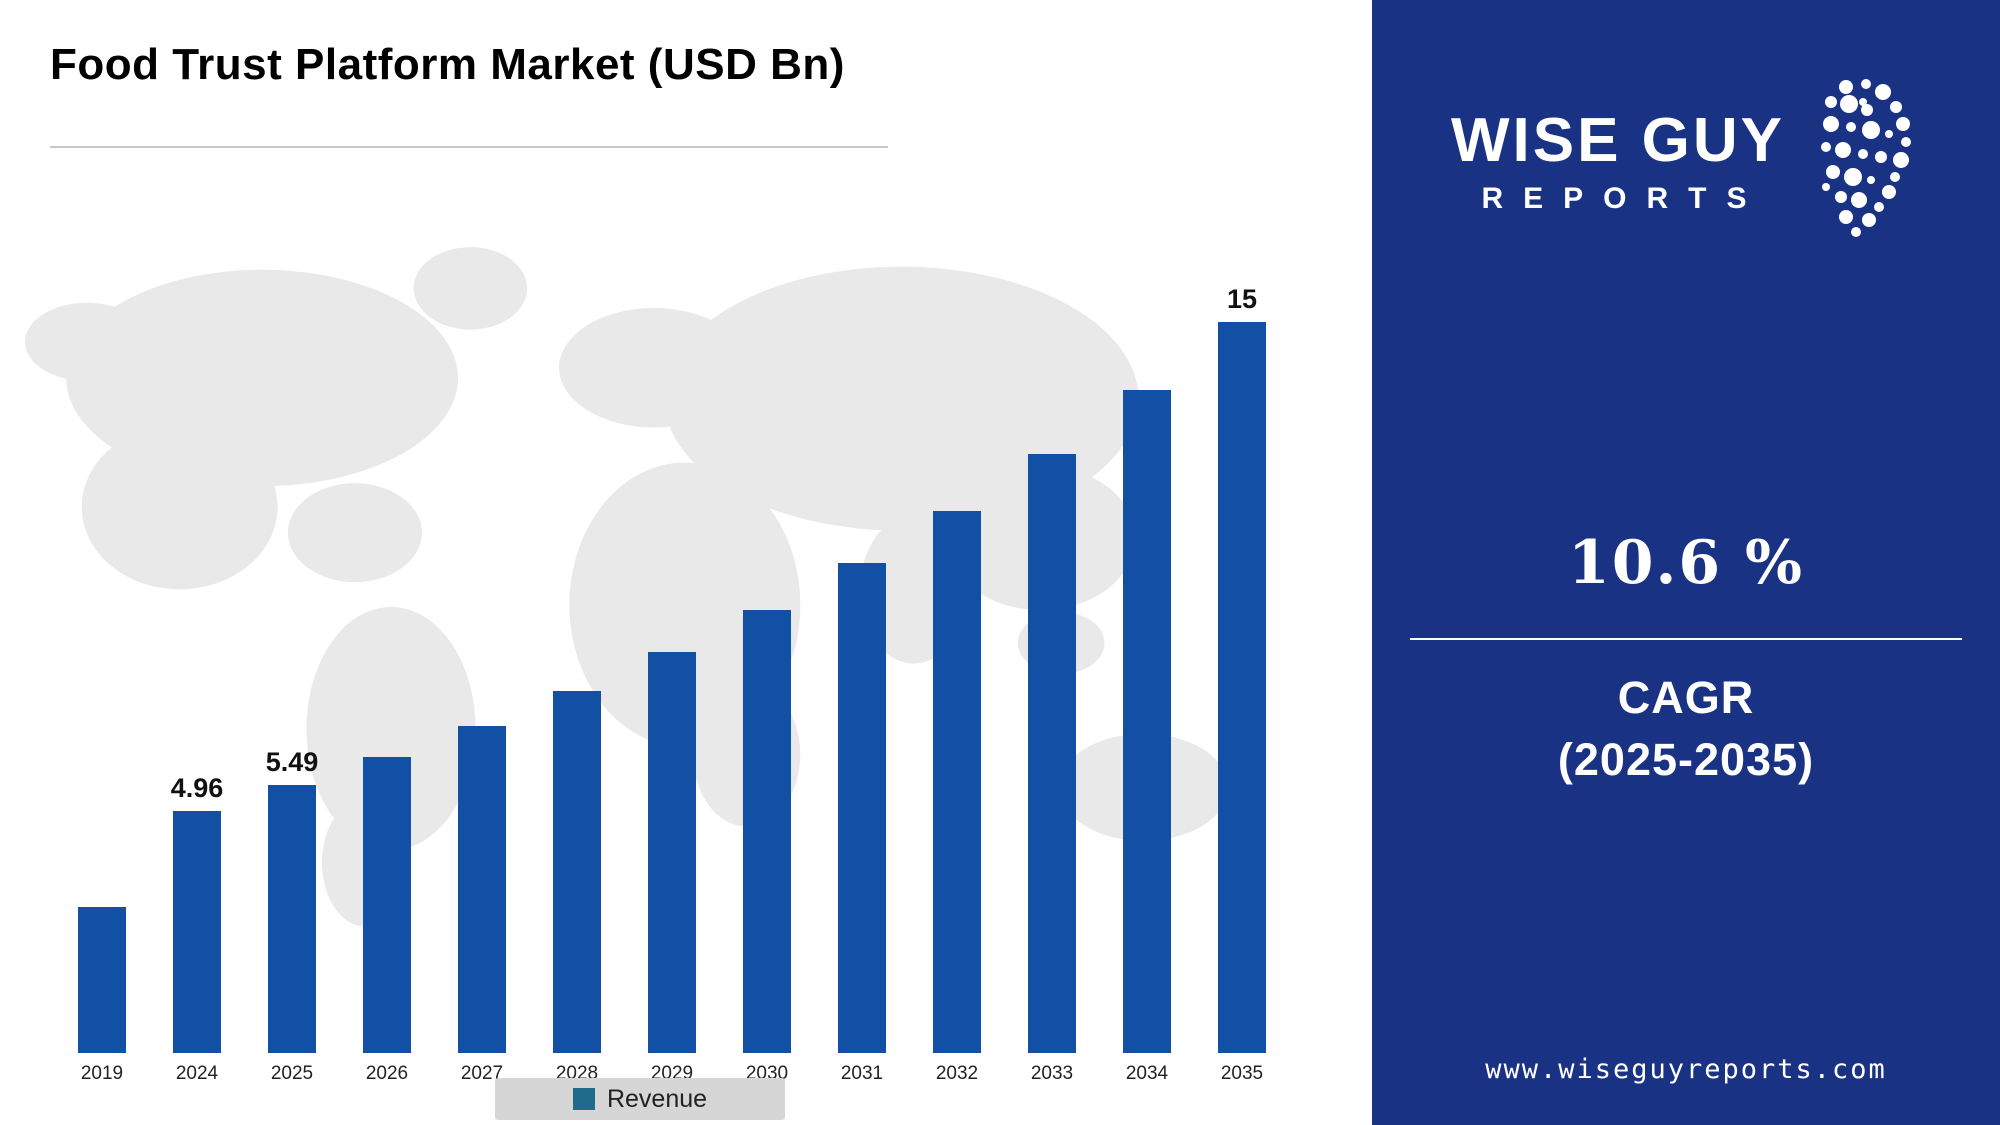  I want to click on cagr-block: 10.6 % CAGR (2025-2035), so click(1686, 657).